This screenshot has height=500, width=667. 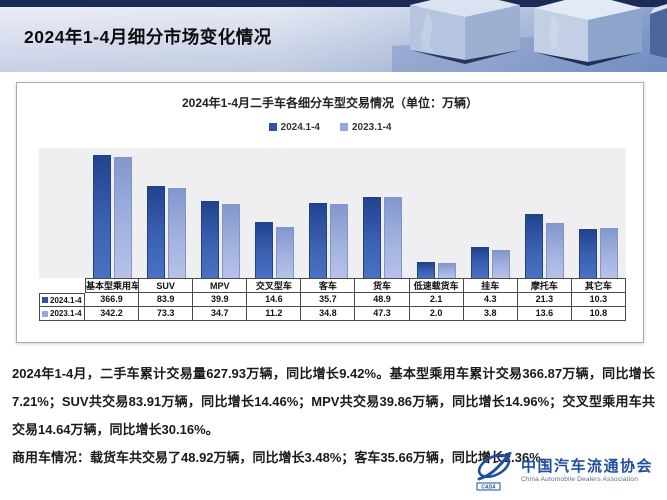 I want to click on legend-label-2024: 2024.1-4, so click(x=300, y=127).